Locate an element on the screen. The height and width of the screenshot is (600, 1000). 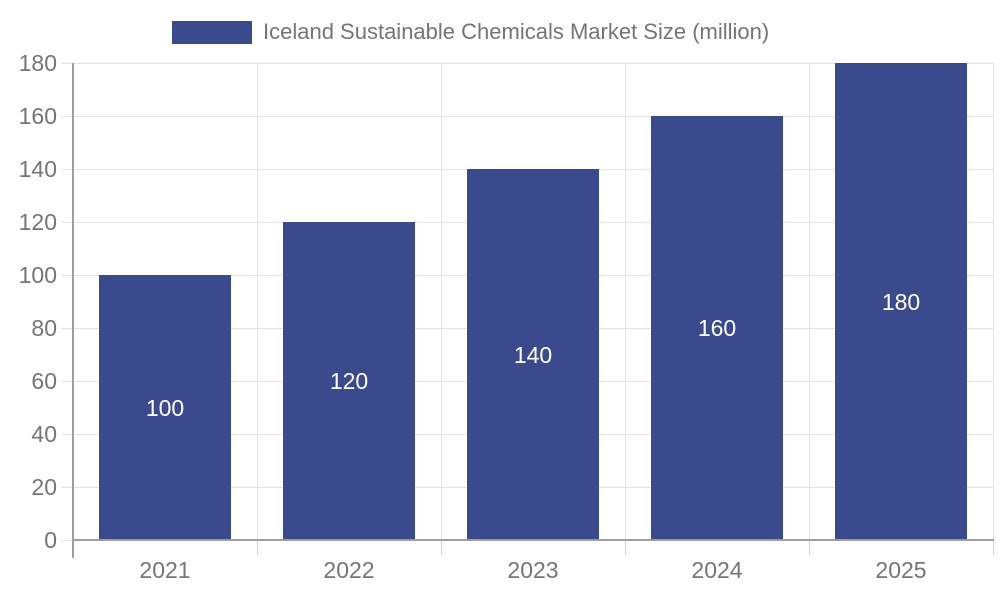
bar-2025 is located at coordinates (901, 301).